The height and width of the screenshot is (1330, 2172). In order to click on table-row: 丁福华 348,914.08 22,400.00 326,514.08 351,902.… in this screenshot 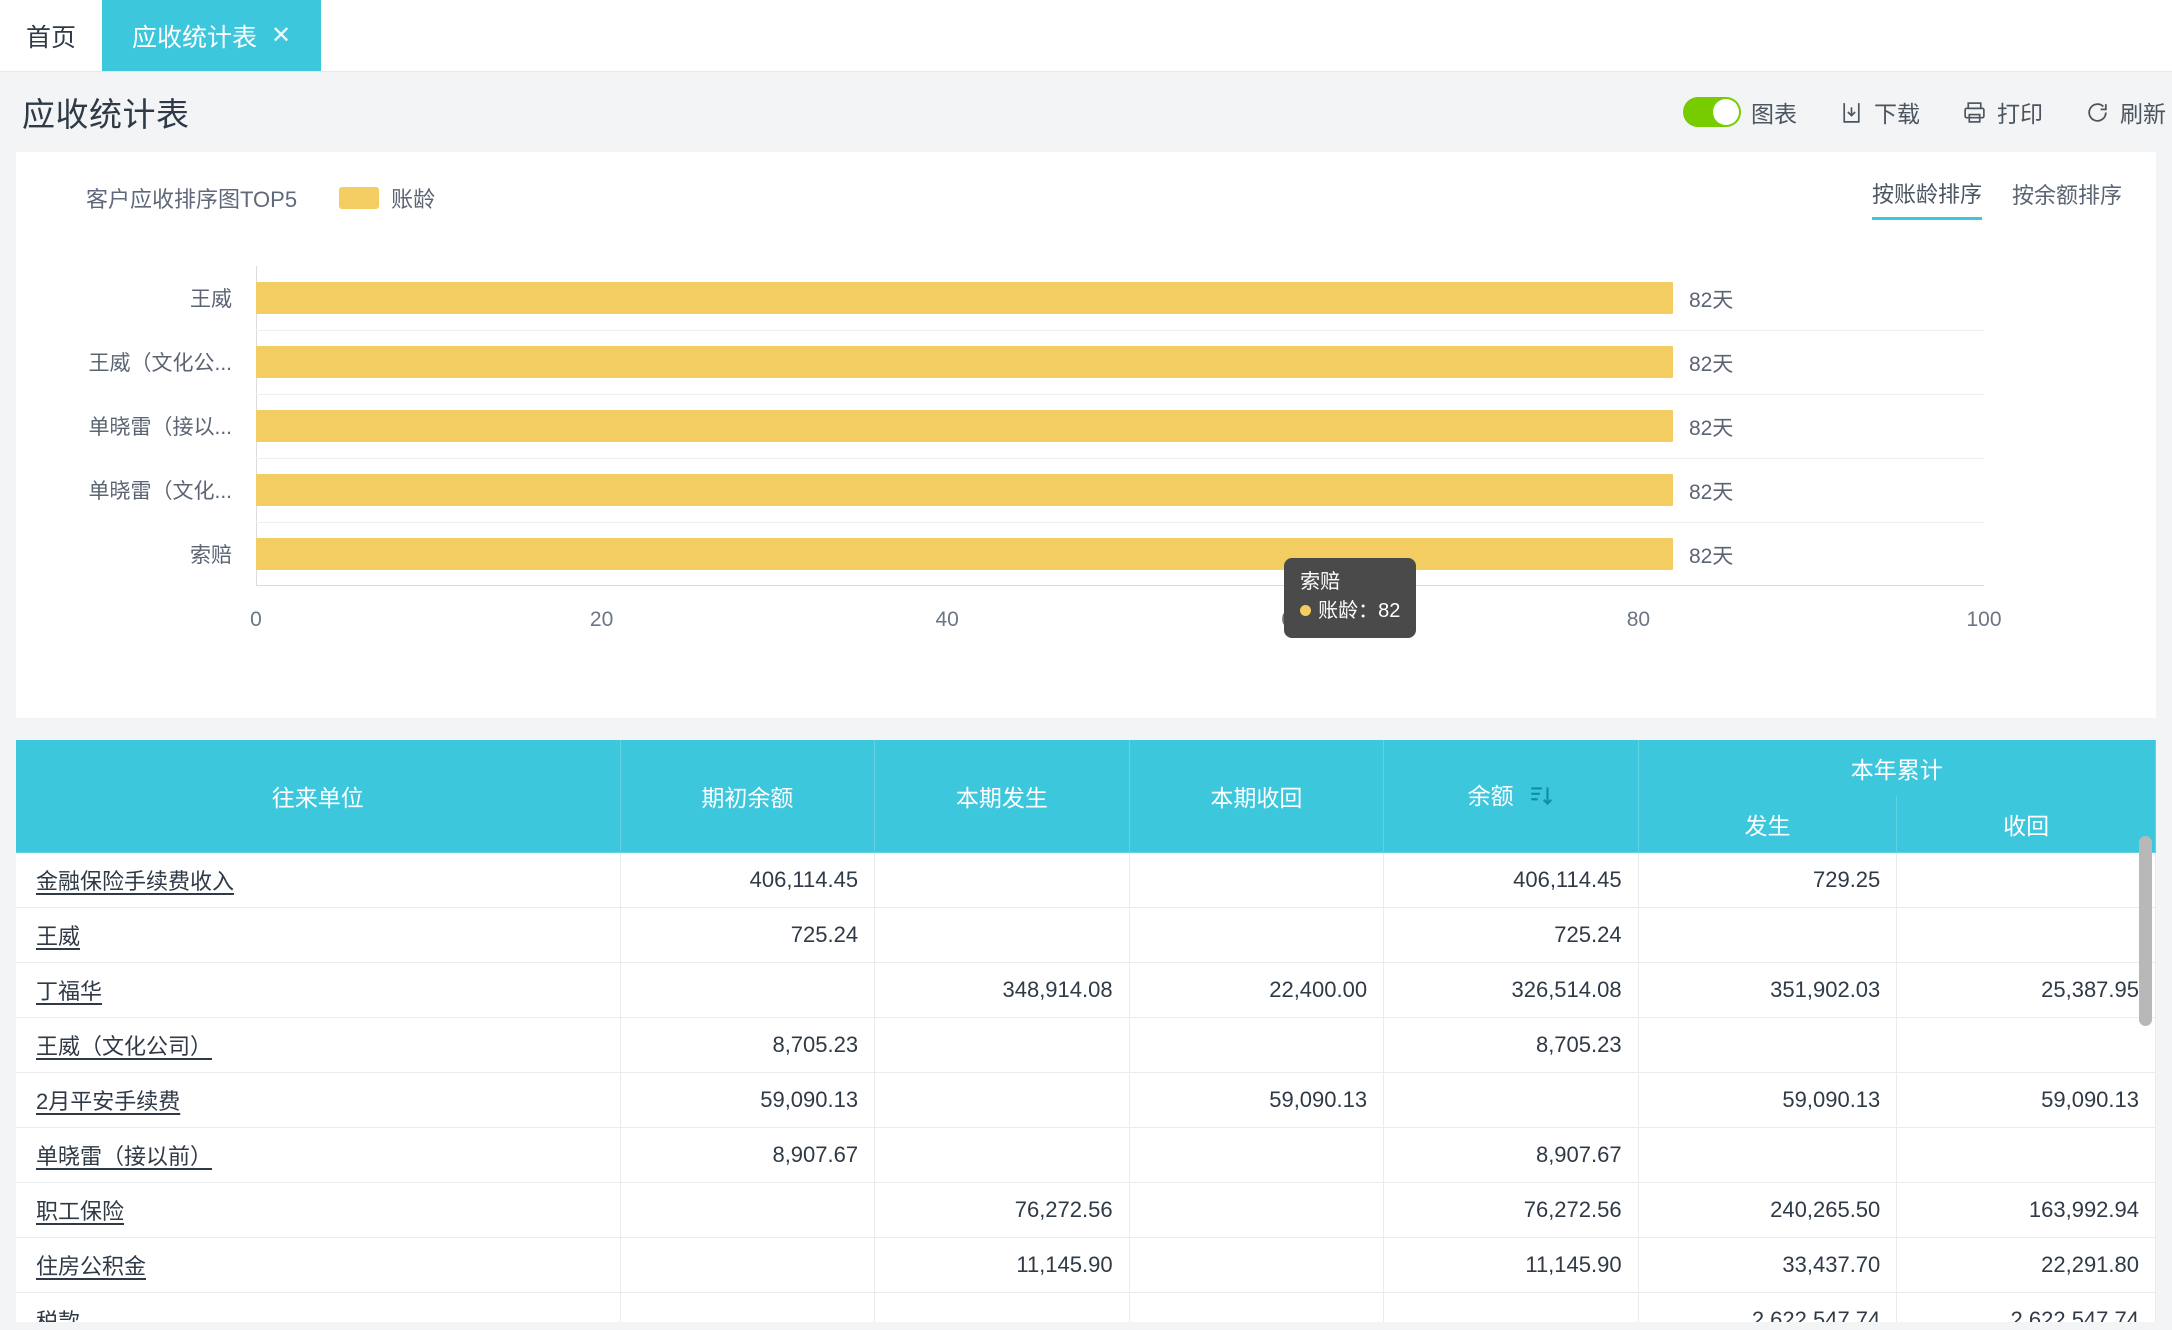, I will do `click(1086, 990)`.